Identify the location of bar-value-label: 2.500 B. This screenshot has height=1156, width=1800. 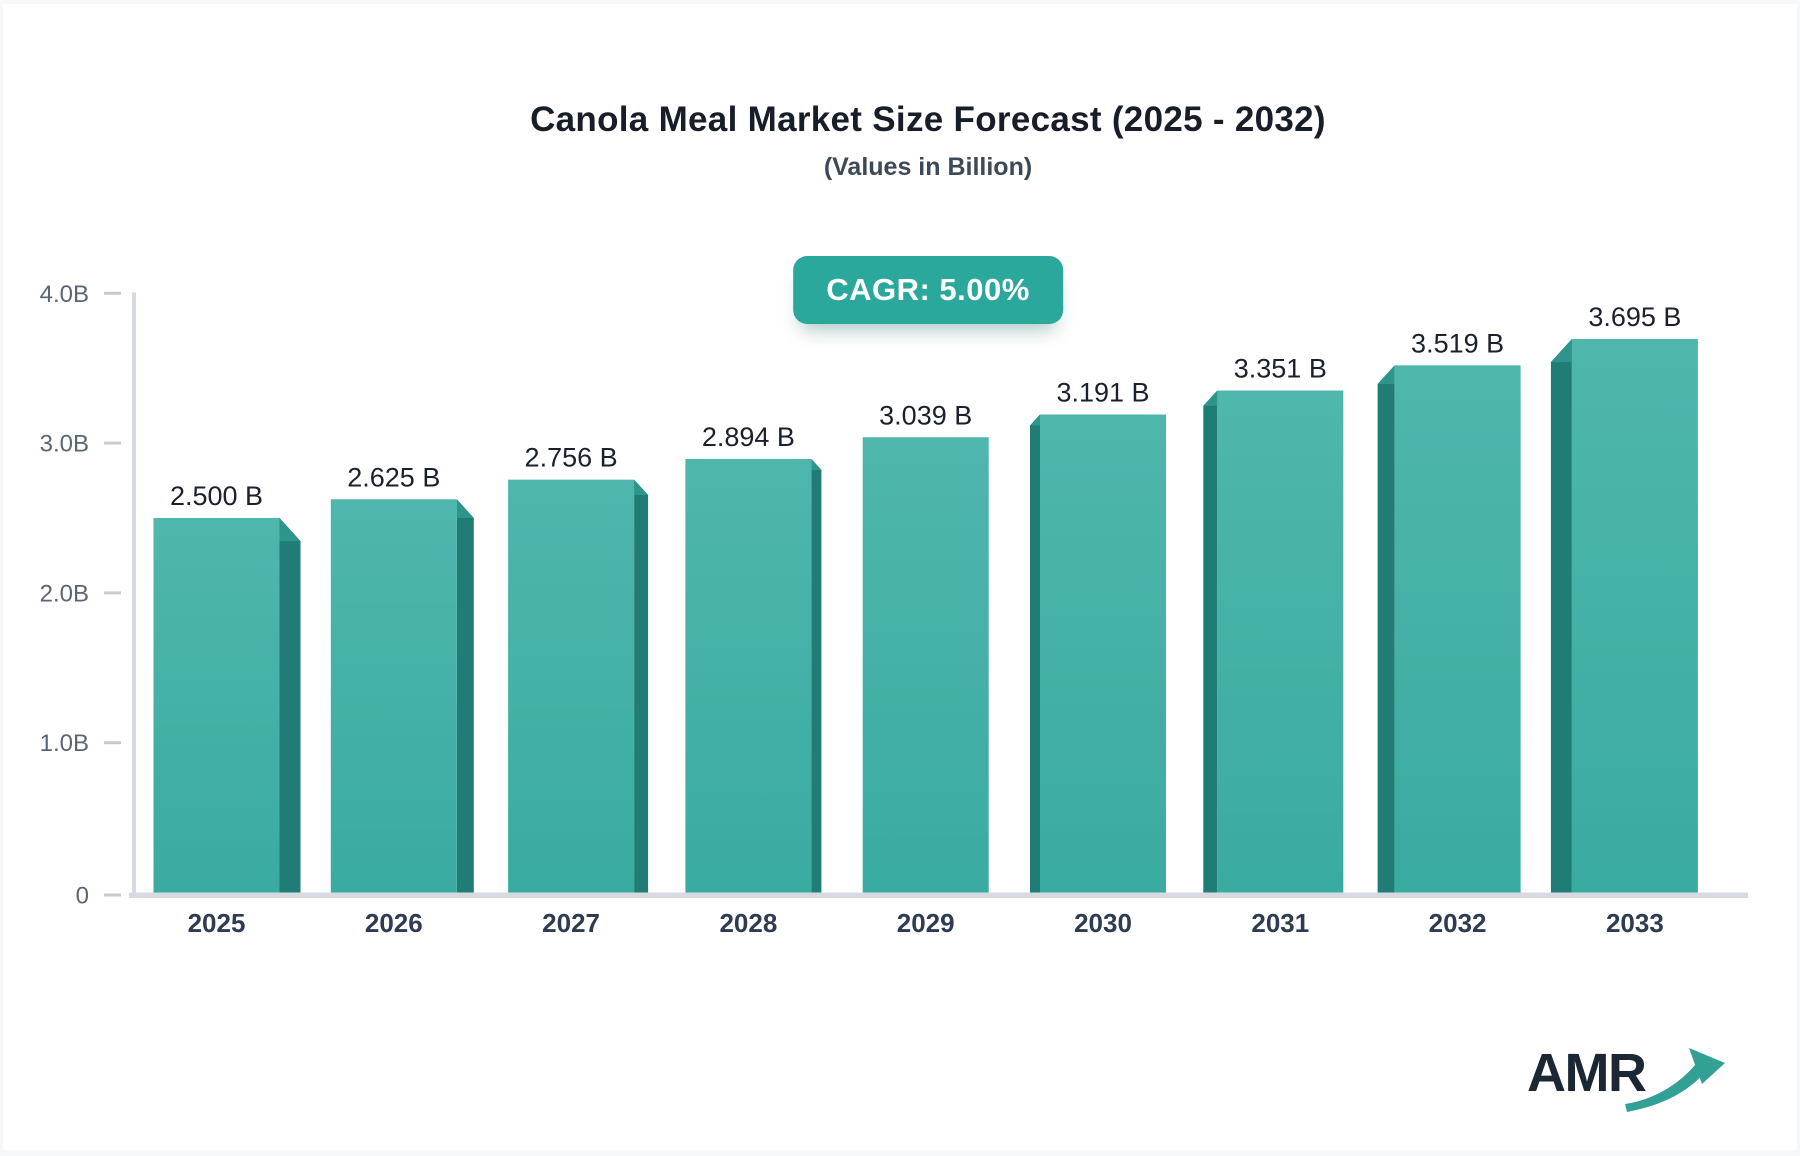
(216, 496).